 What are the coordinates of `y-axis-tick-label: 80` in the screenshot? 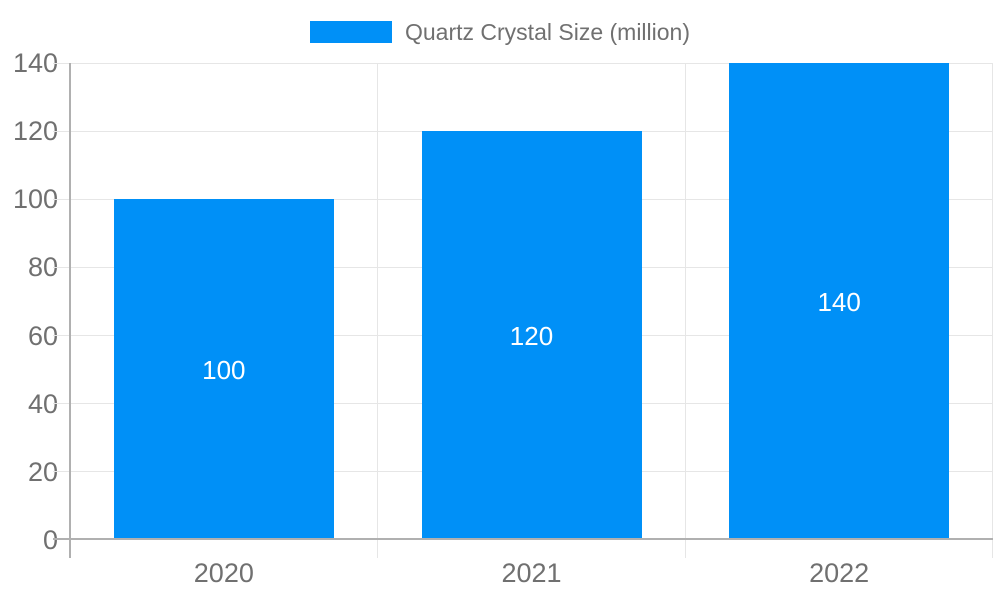 It's located at (42, 267).